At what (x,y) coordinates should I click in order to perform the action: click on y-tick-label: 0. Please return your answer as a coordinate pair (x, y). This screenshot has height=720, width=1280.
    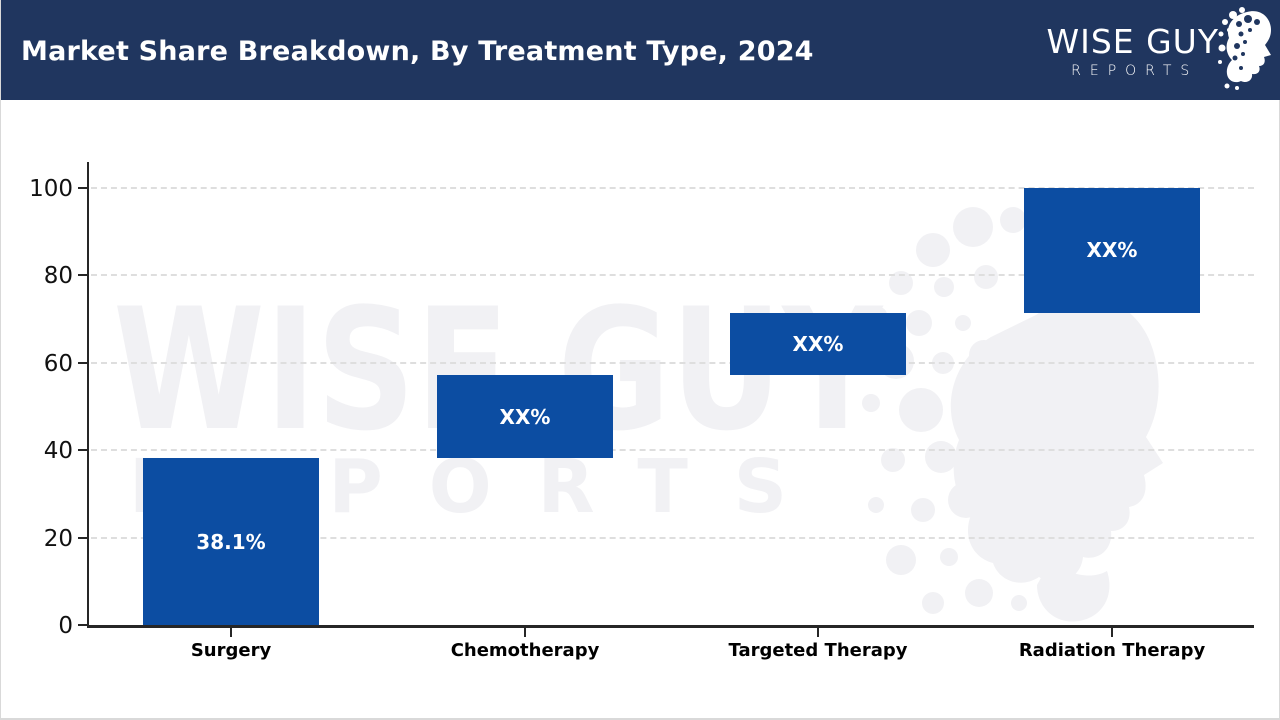
    Looking at the image, I should click on (65, 626).